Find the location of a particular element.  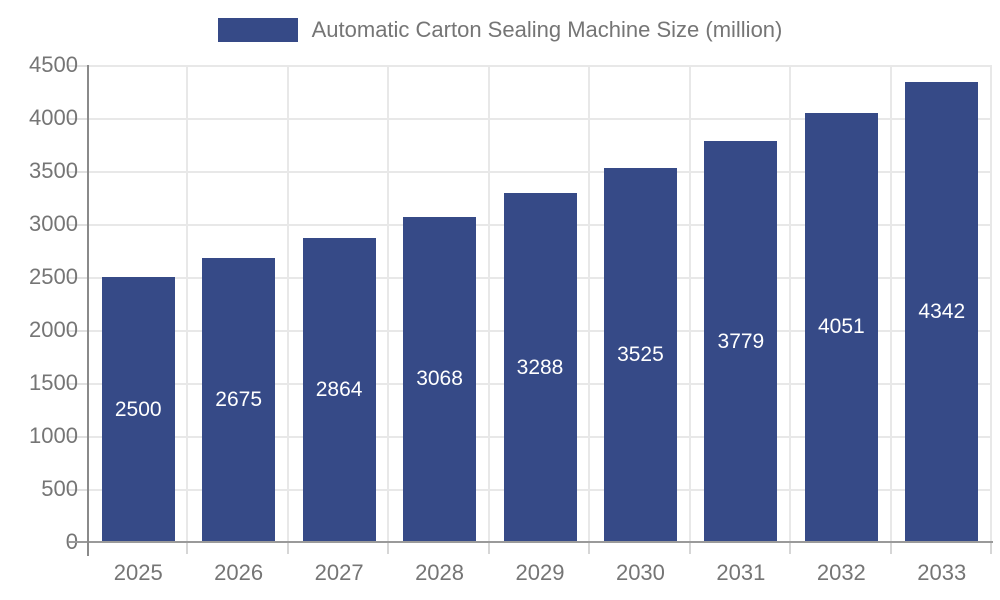

x-tick-label: 2032 is located at coordinates (841, 572).